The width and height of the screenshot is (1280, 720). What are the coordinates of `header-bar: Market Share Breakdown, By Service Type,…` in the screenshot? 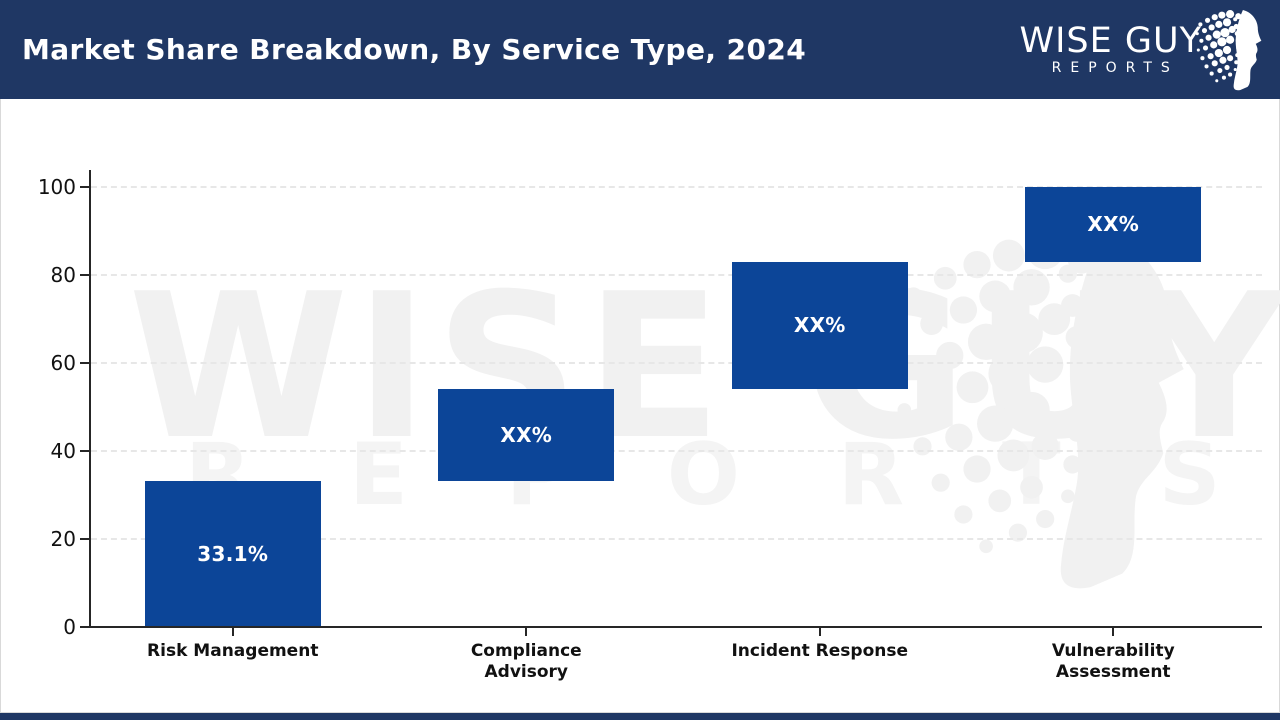 It's located at (640, 49).